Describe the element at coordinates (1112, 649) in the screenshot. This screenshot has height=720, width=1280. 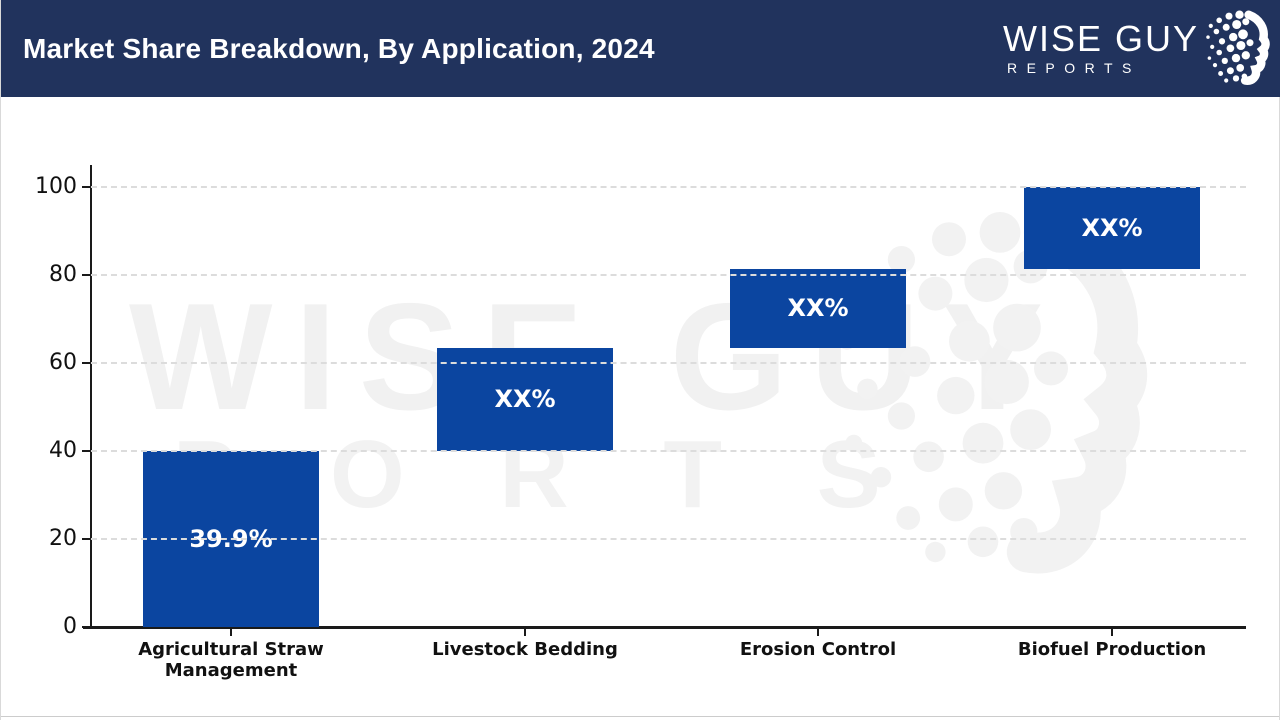
I see `x-category-label: Biofuel Production` at that location.